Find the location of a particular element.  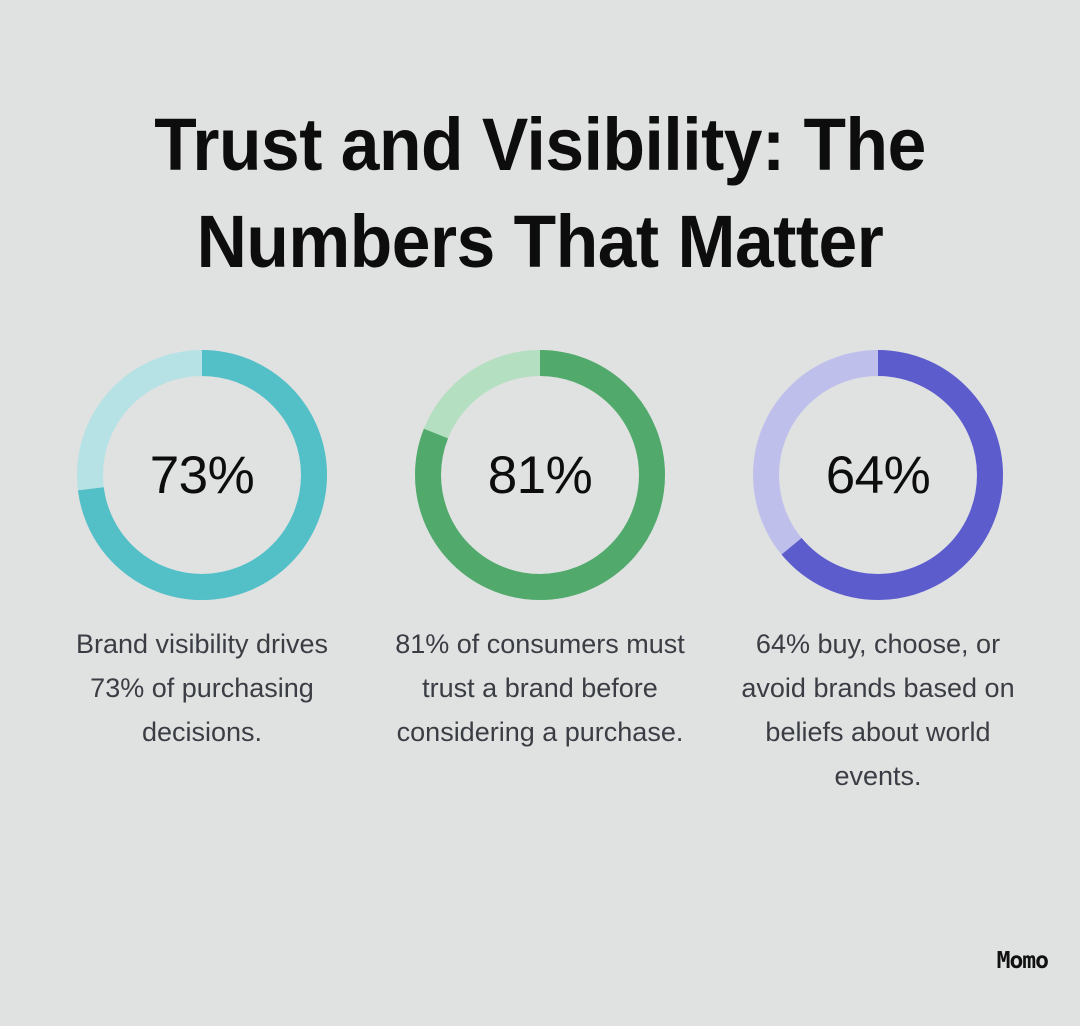

donut-chart-2: 81% is located at coordinates (540, 475).